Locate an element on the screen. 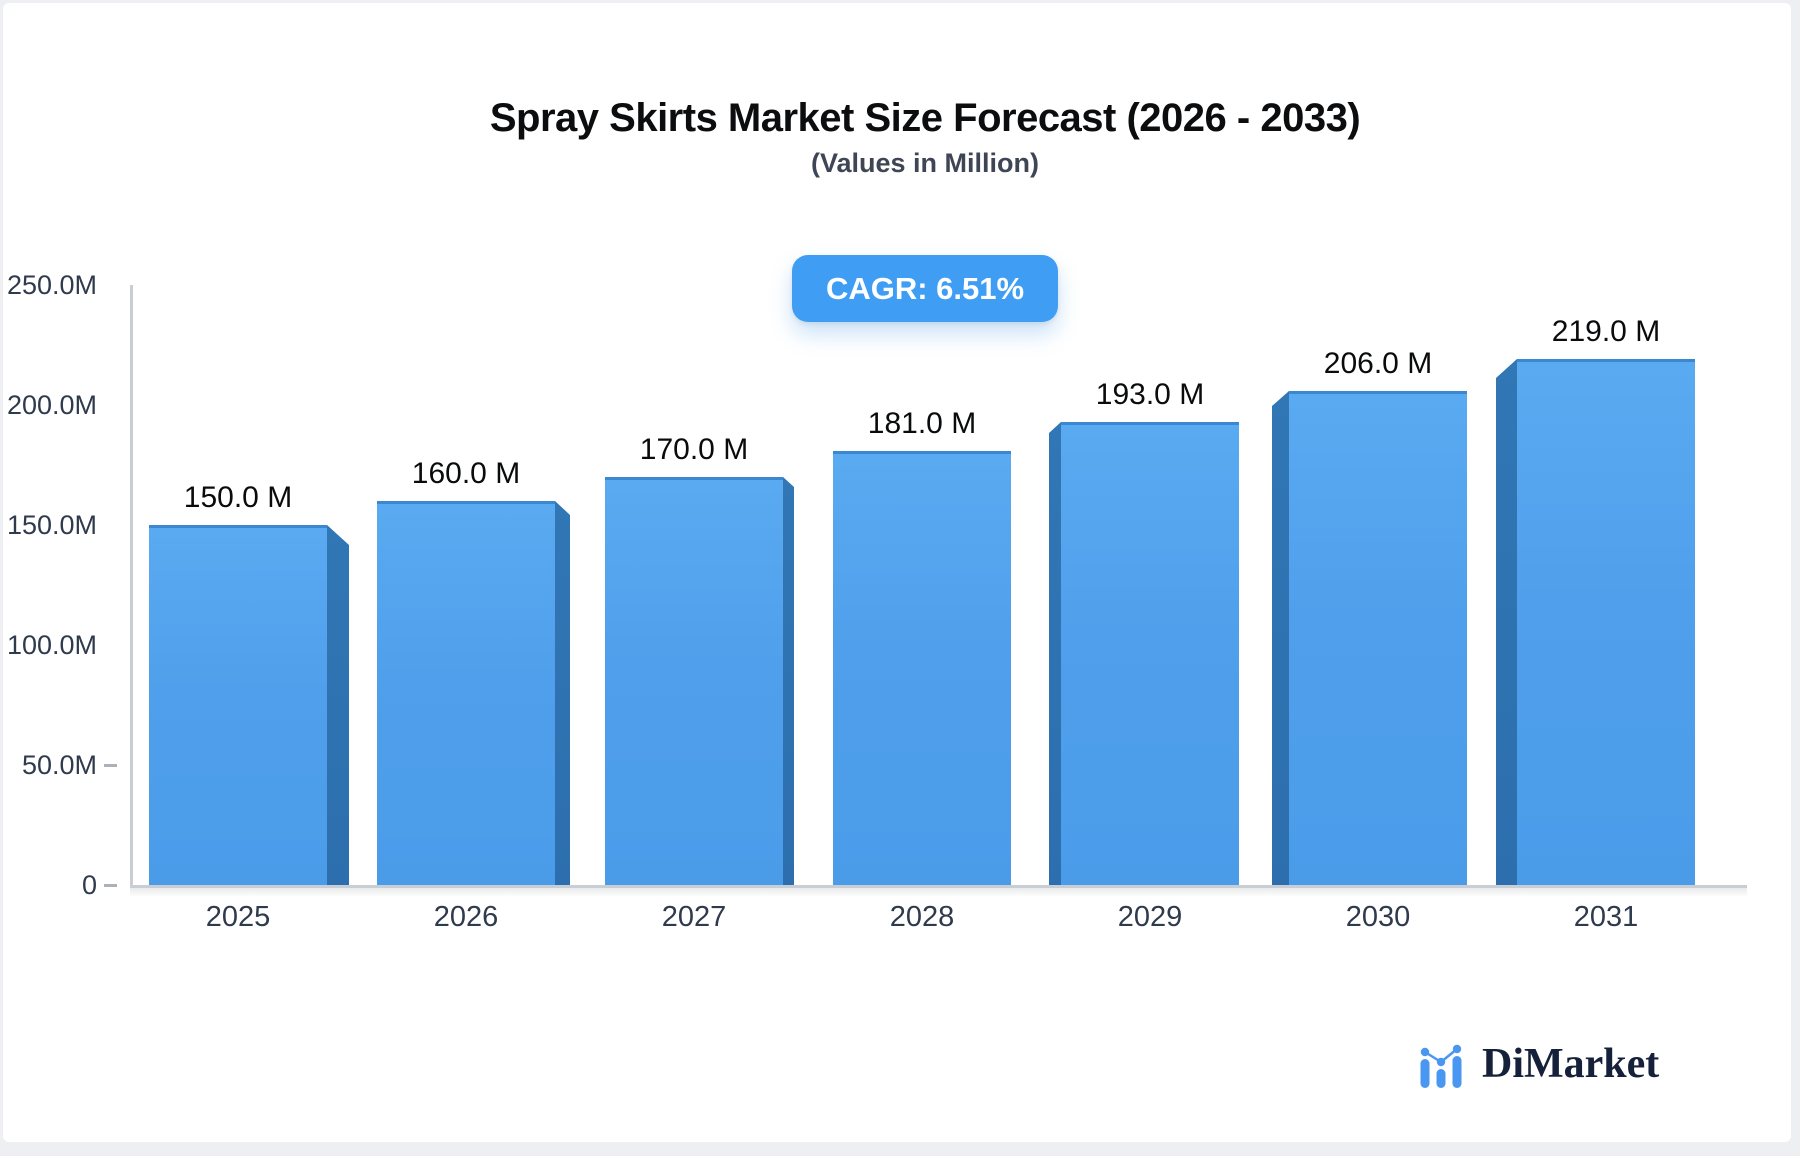 This screenshot has width=1800, height=1156. bar-flank-2027 is located at coordinates (788, 681).